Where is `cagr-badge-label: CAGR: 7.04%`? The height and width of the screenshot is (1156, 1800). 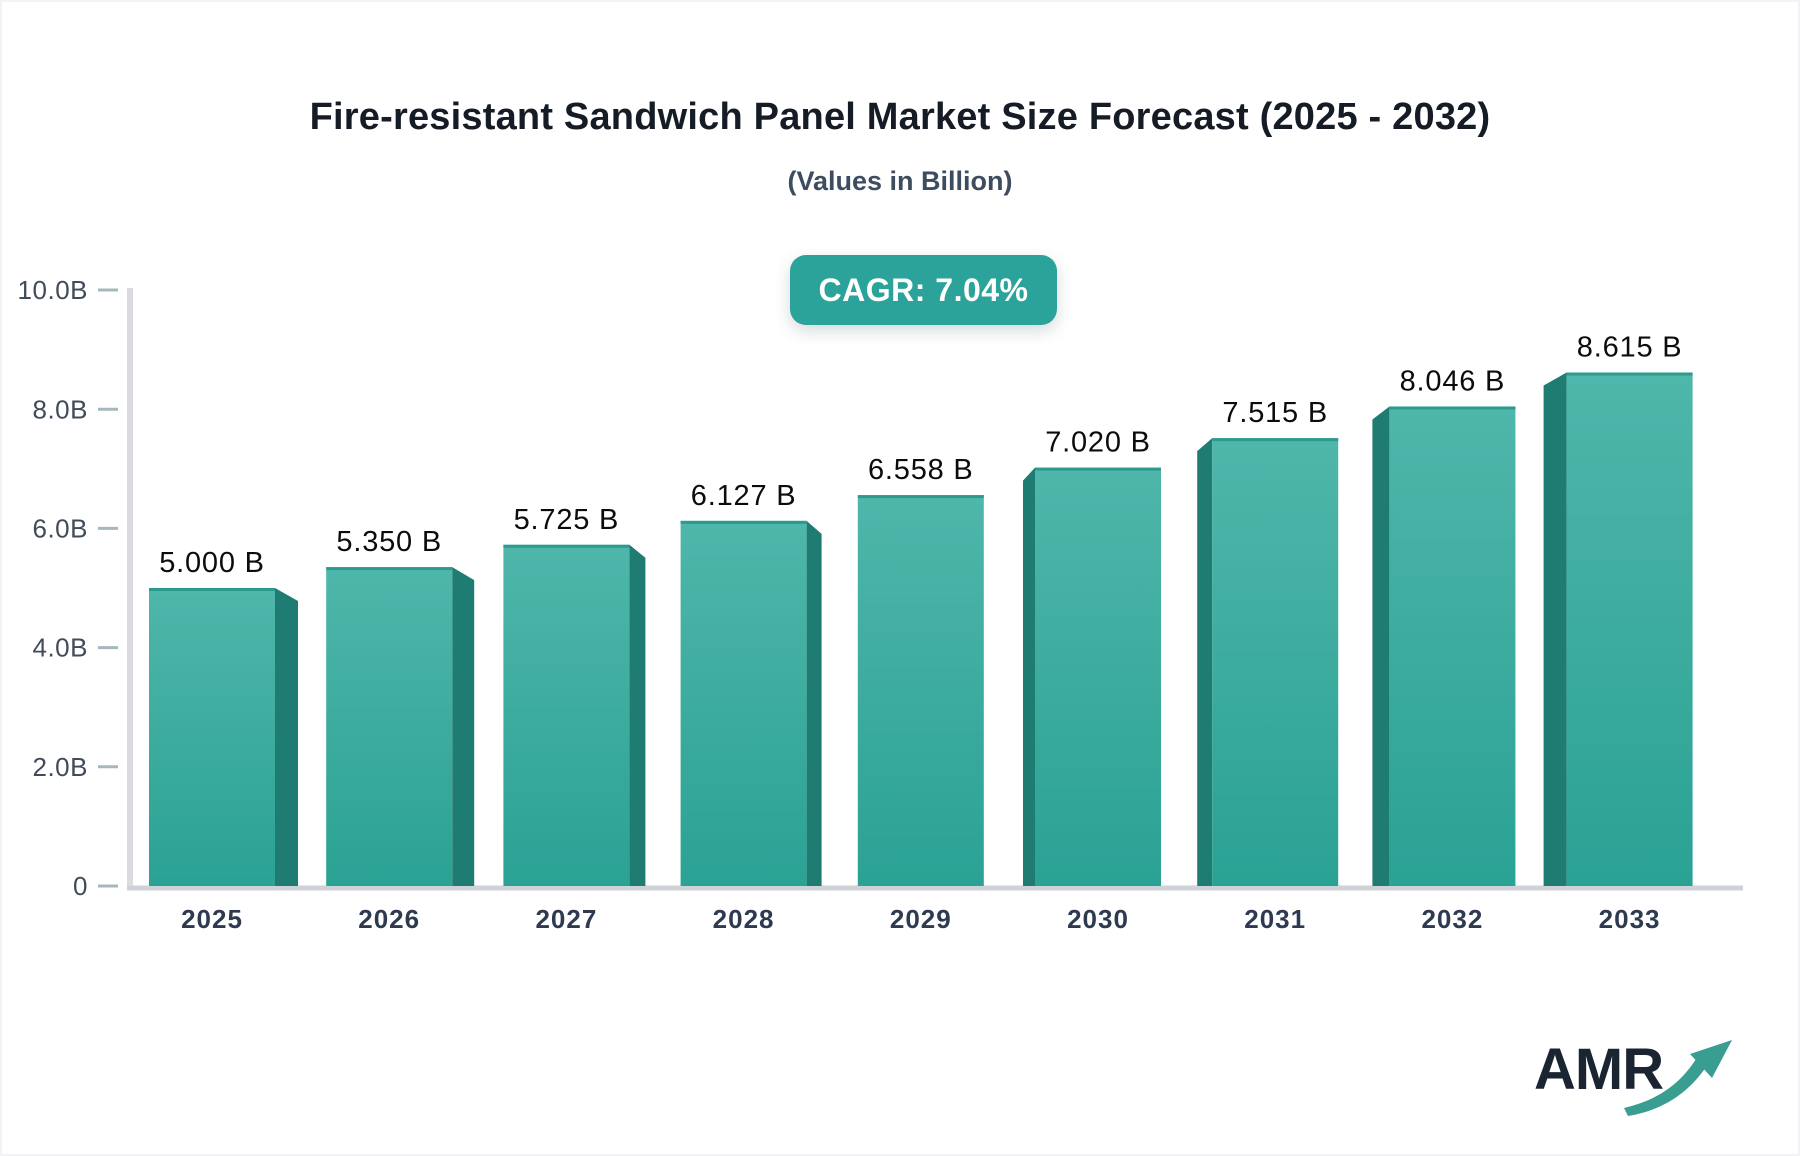 cagr-badge-label: CAGR: 7.04% is located at coordinates (923, 289).